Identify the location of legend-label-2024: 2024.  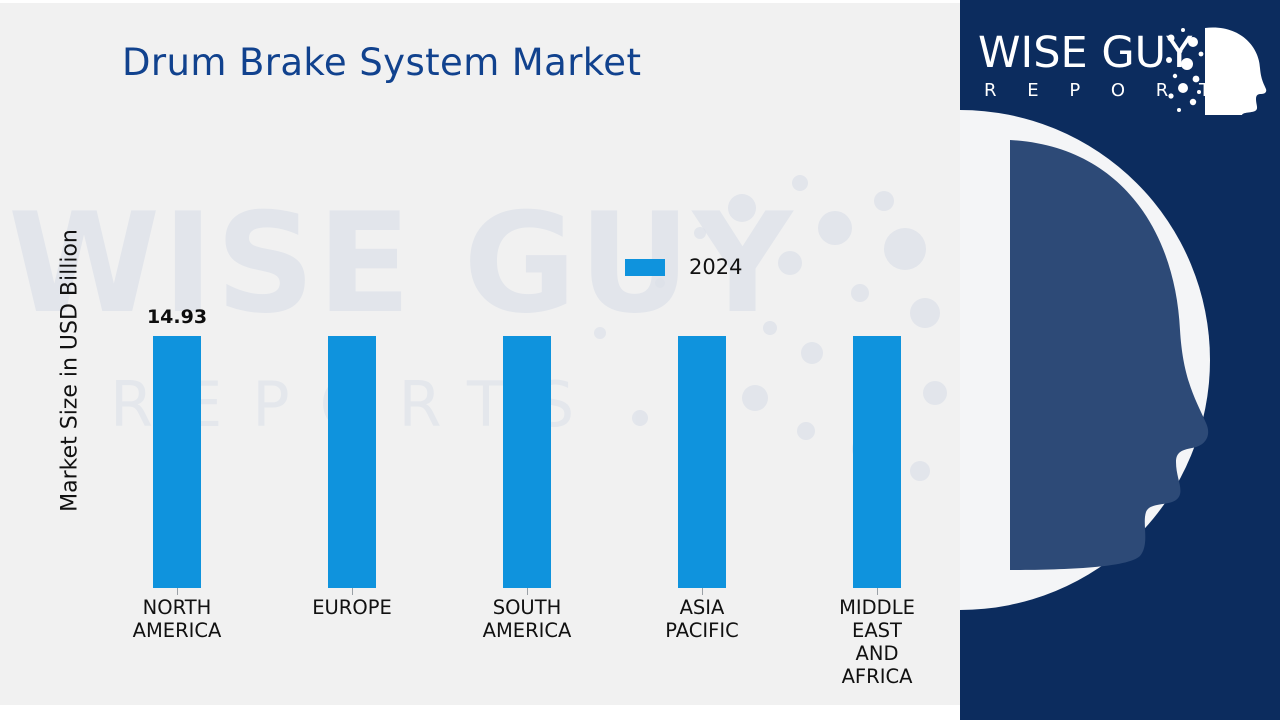
(716, 267).